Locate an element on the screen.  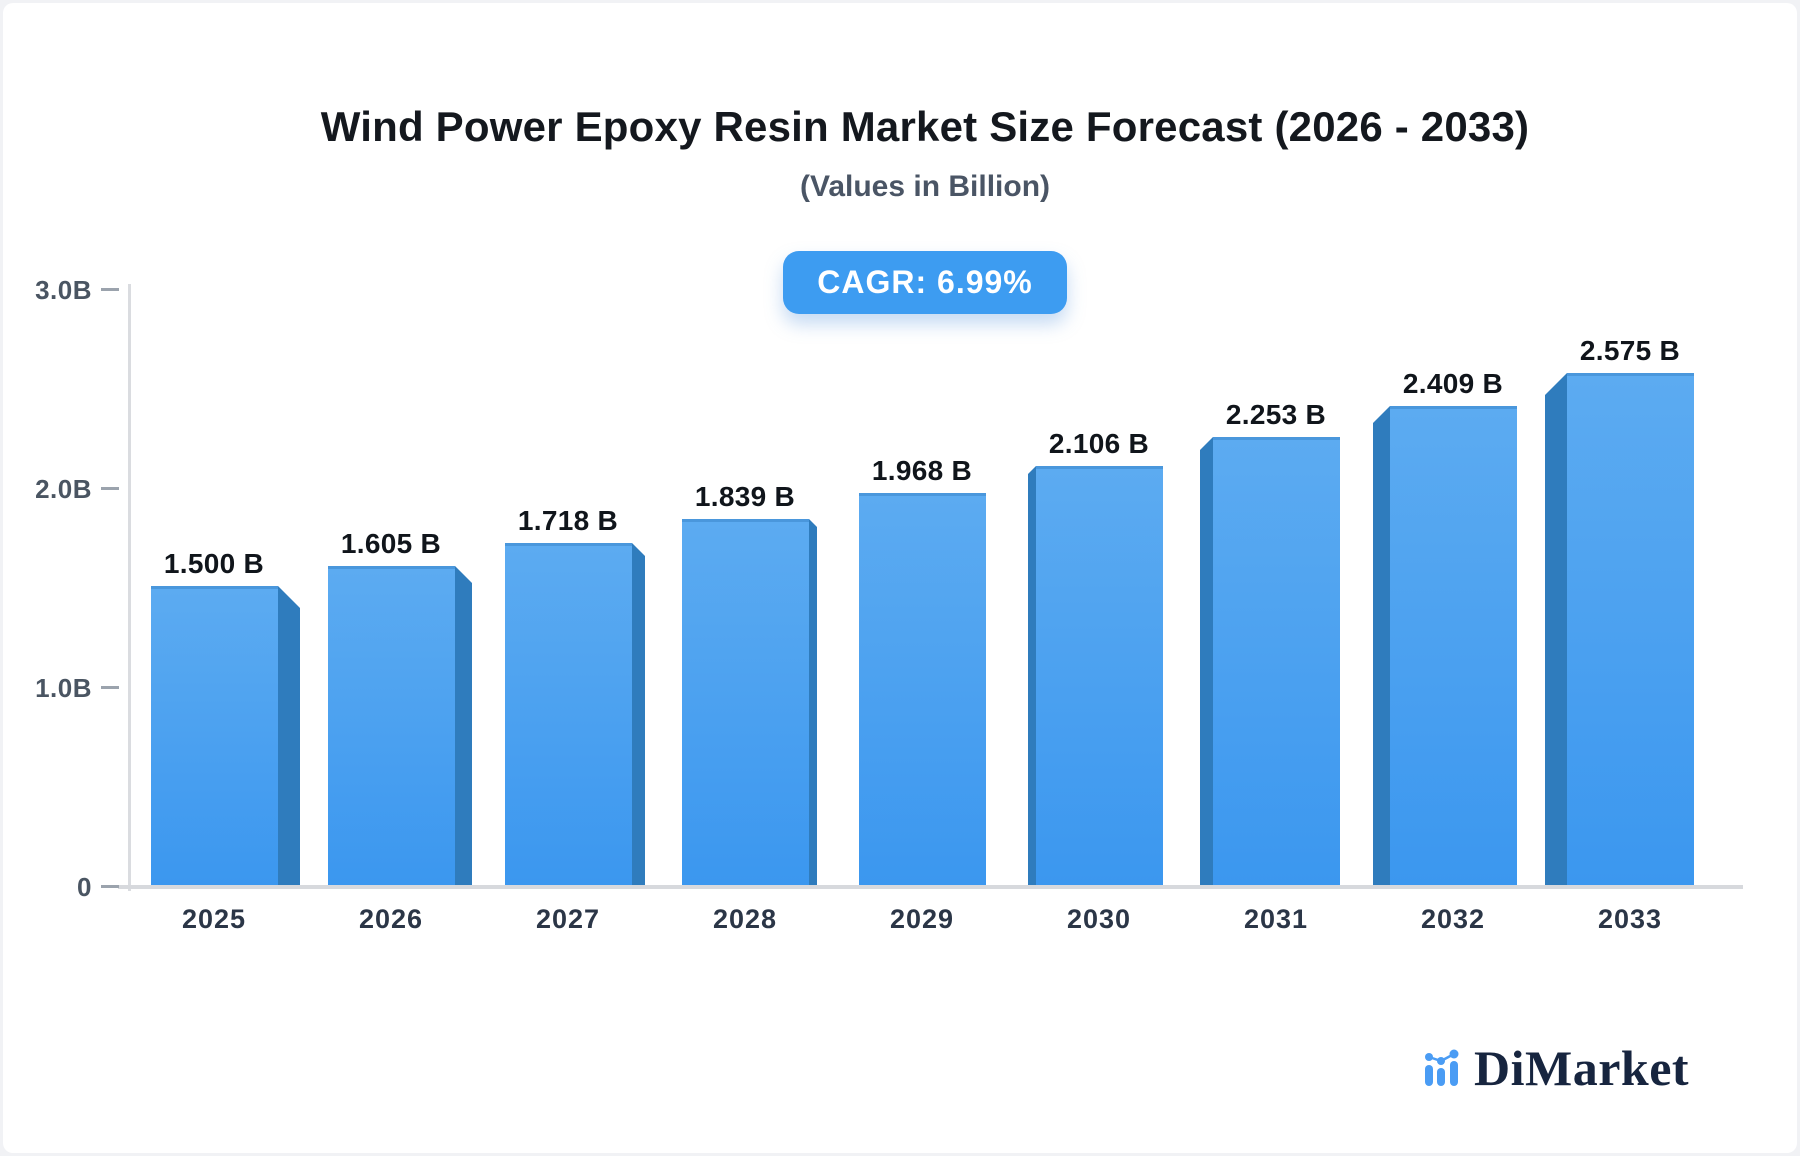
bar-value-label: 2.106 B is located at coordinates (1099, 443).